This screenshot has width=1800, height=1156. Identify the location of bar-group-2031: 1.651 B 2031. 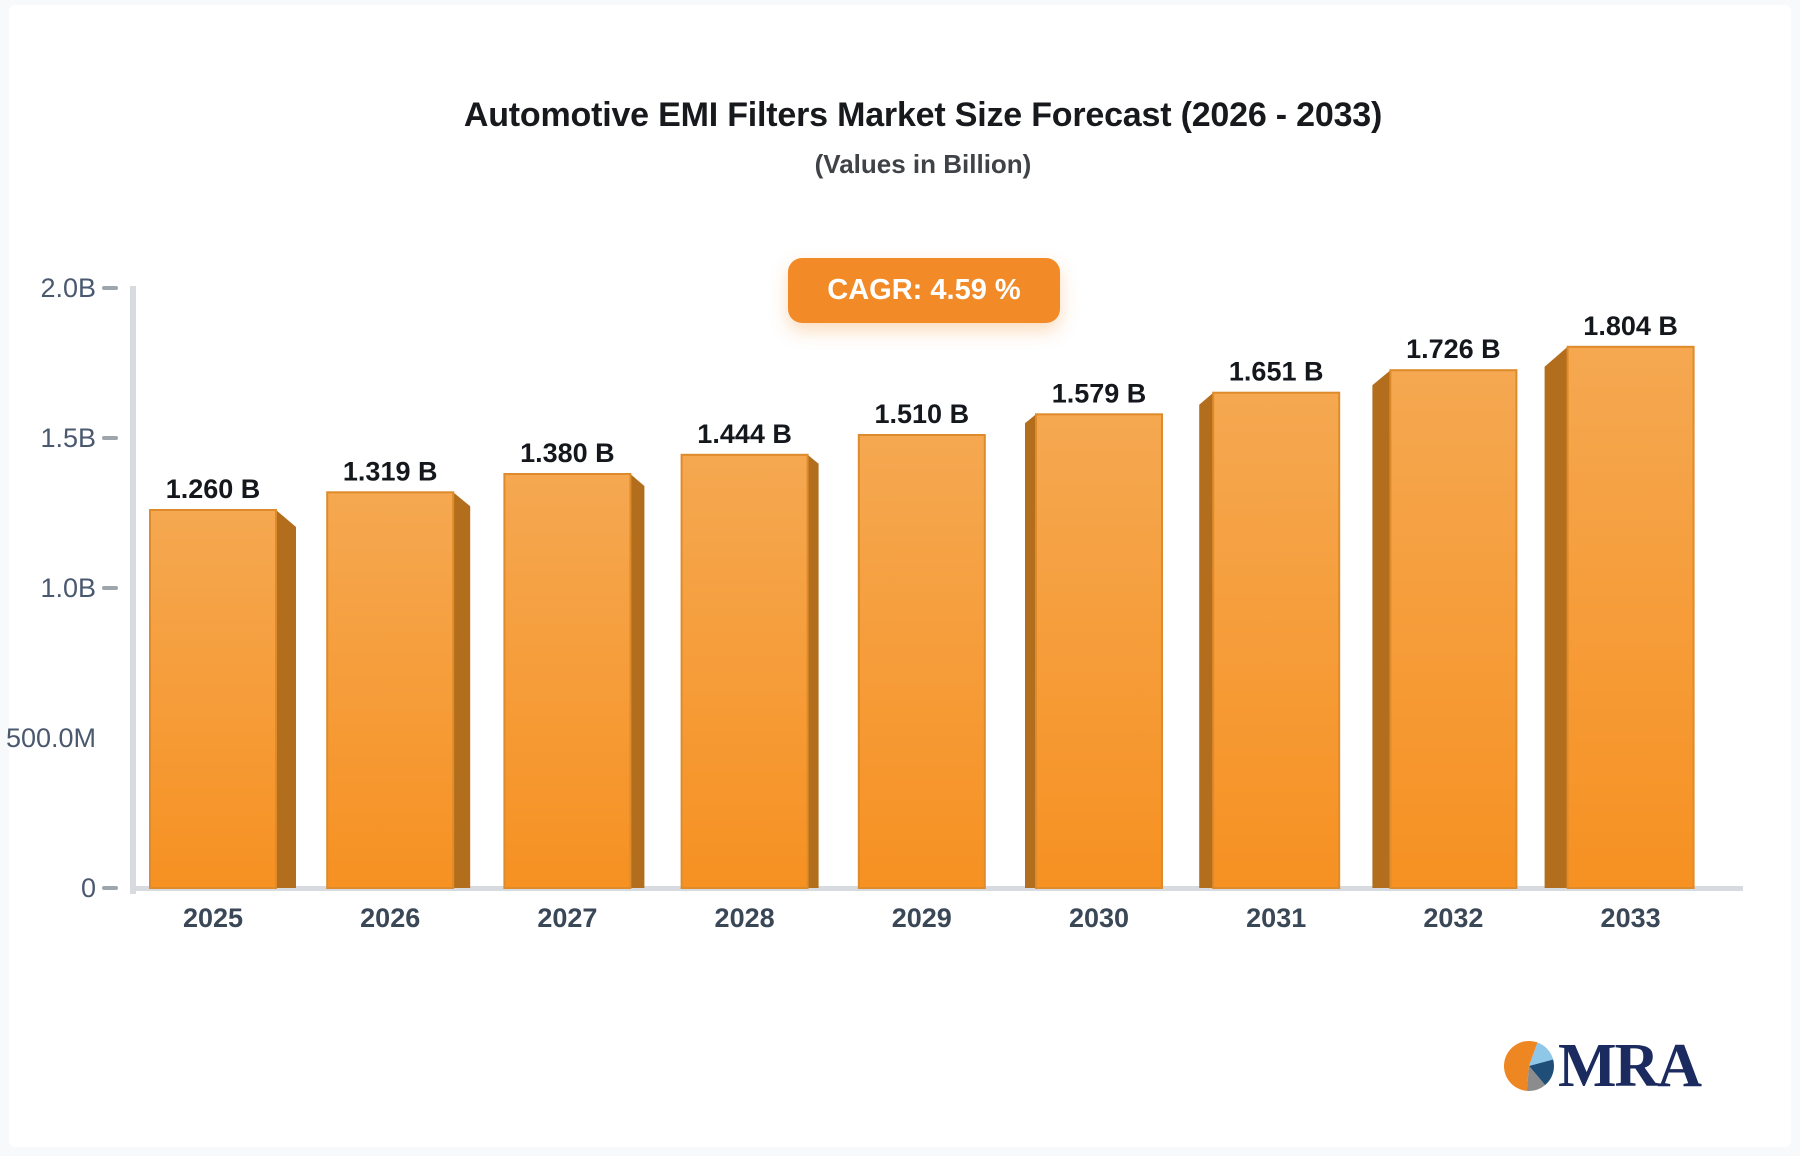
(1270, 645).